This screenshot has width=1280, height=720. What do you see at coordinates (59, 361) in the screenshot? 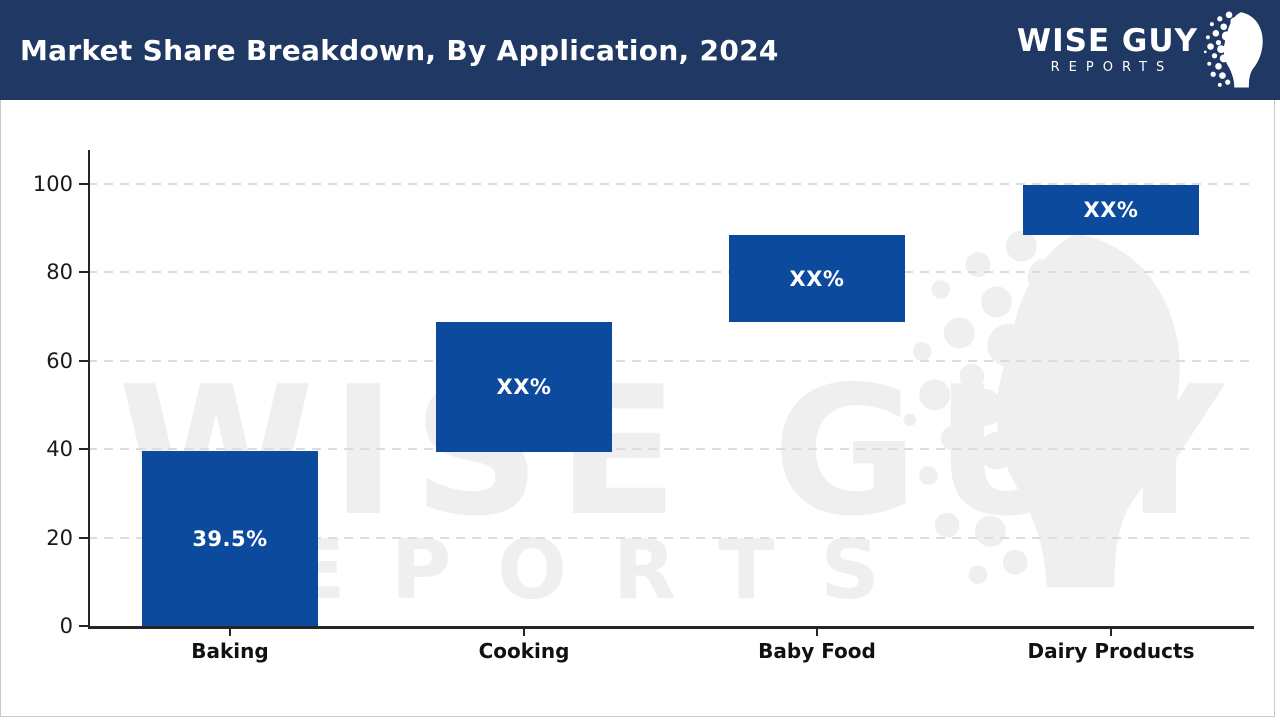
I see `y-tick-label: 60` at bounding box center [59, 361].